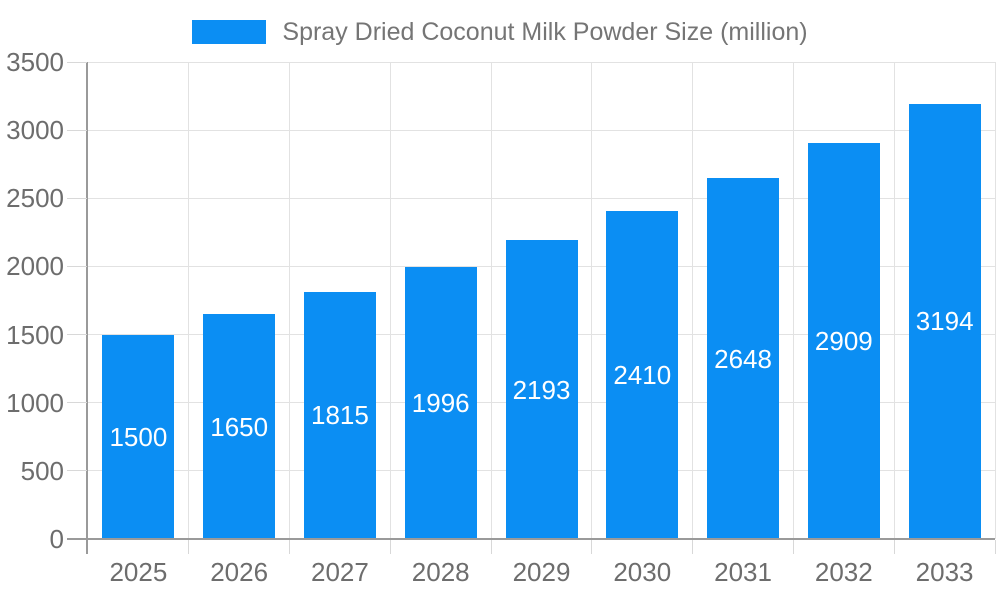 This screenshot has width=1000, height=600. Describe the element at coordinates (531, 539) in the screenshot. I see `x-axis` at that location.